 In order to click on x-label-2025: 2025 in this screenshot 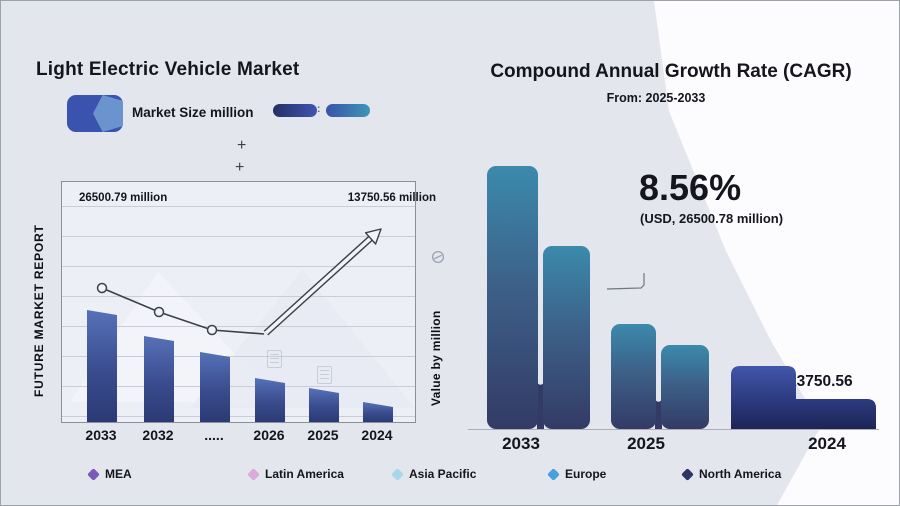, I will do `click(323, 435)`.